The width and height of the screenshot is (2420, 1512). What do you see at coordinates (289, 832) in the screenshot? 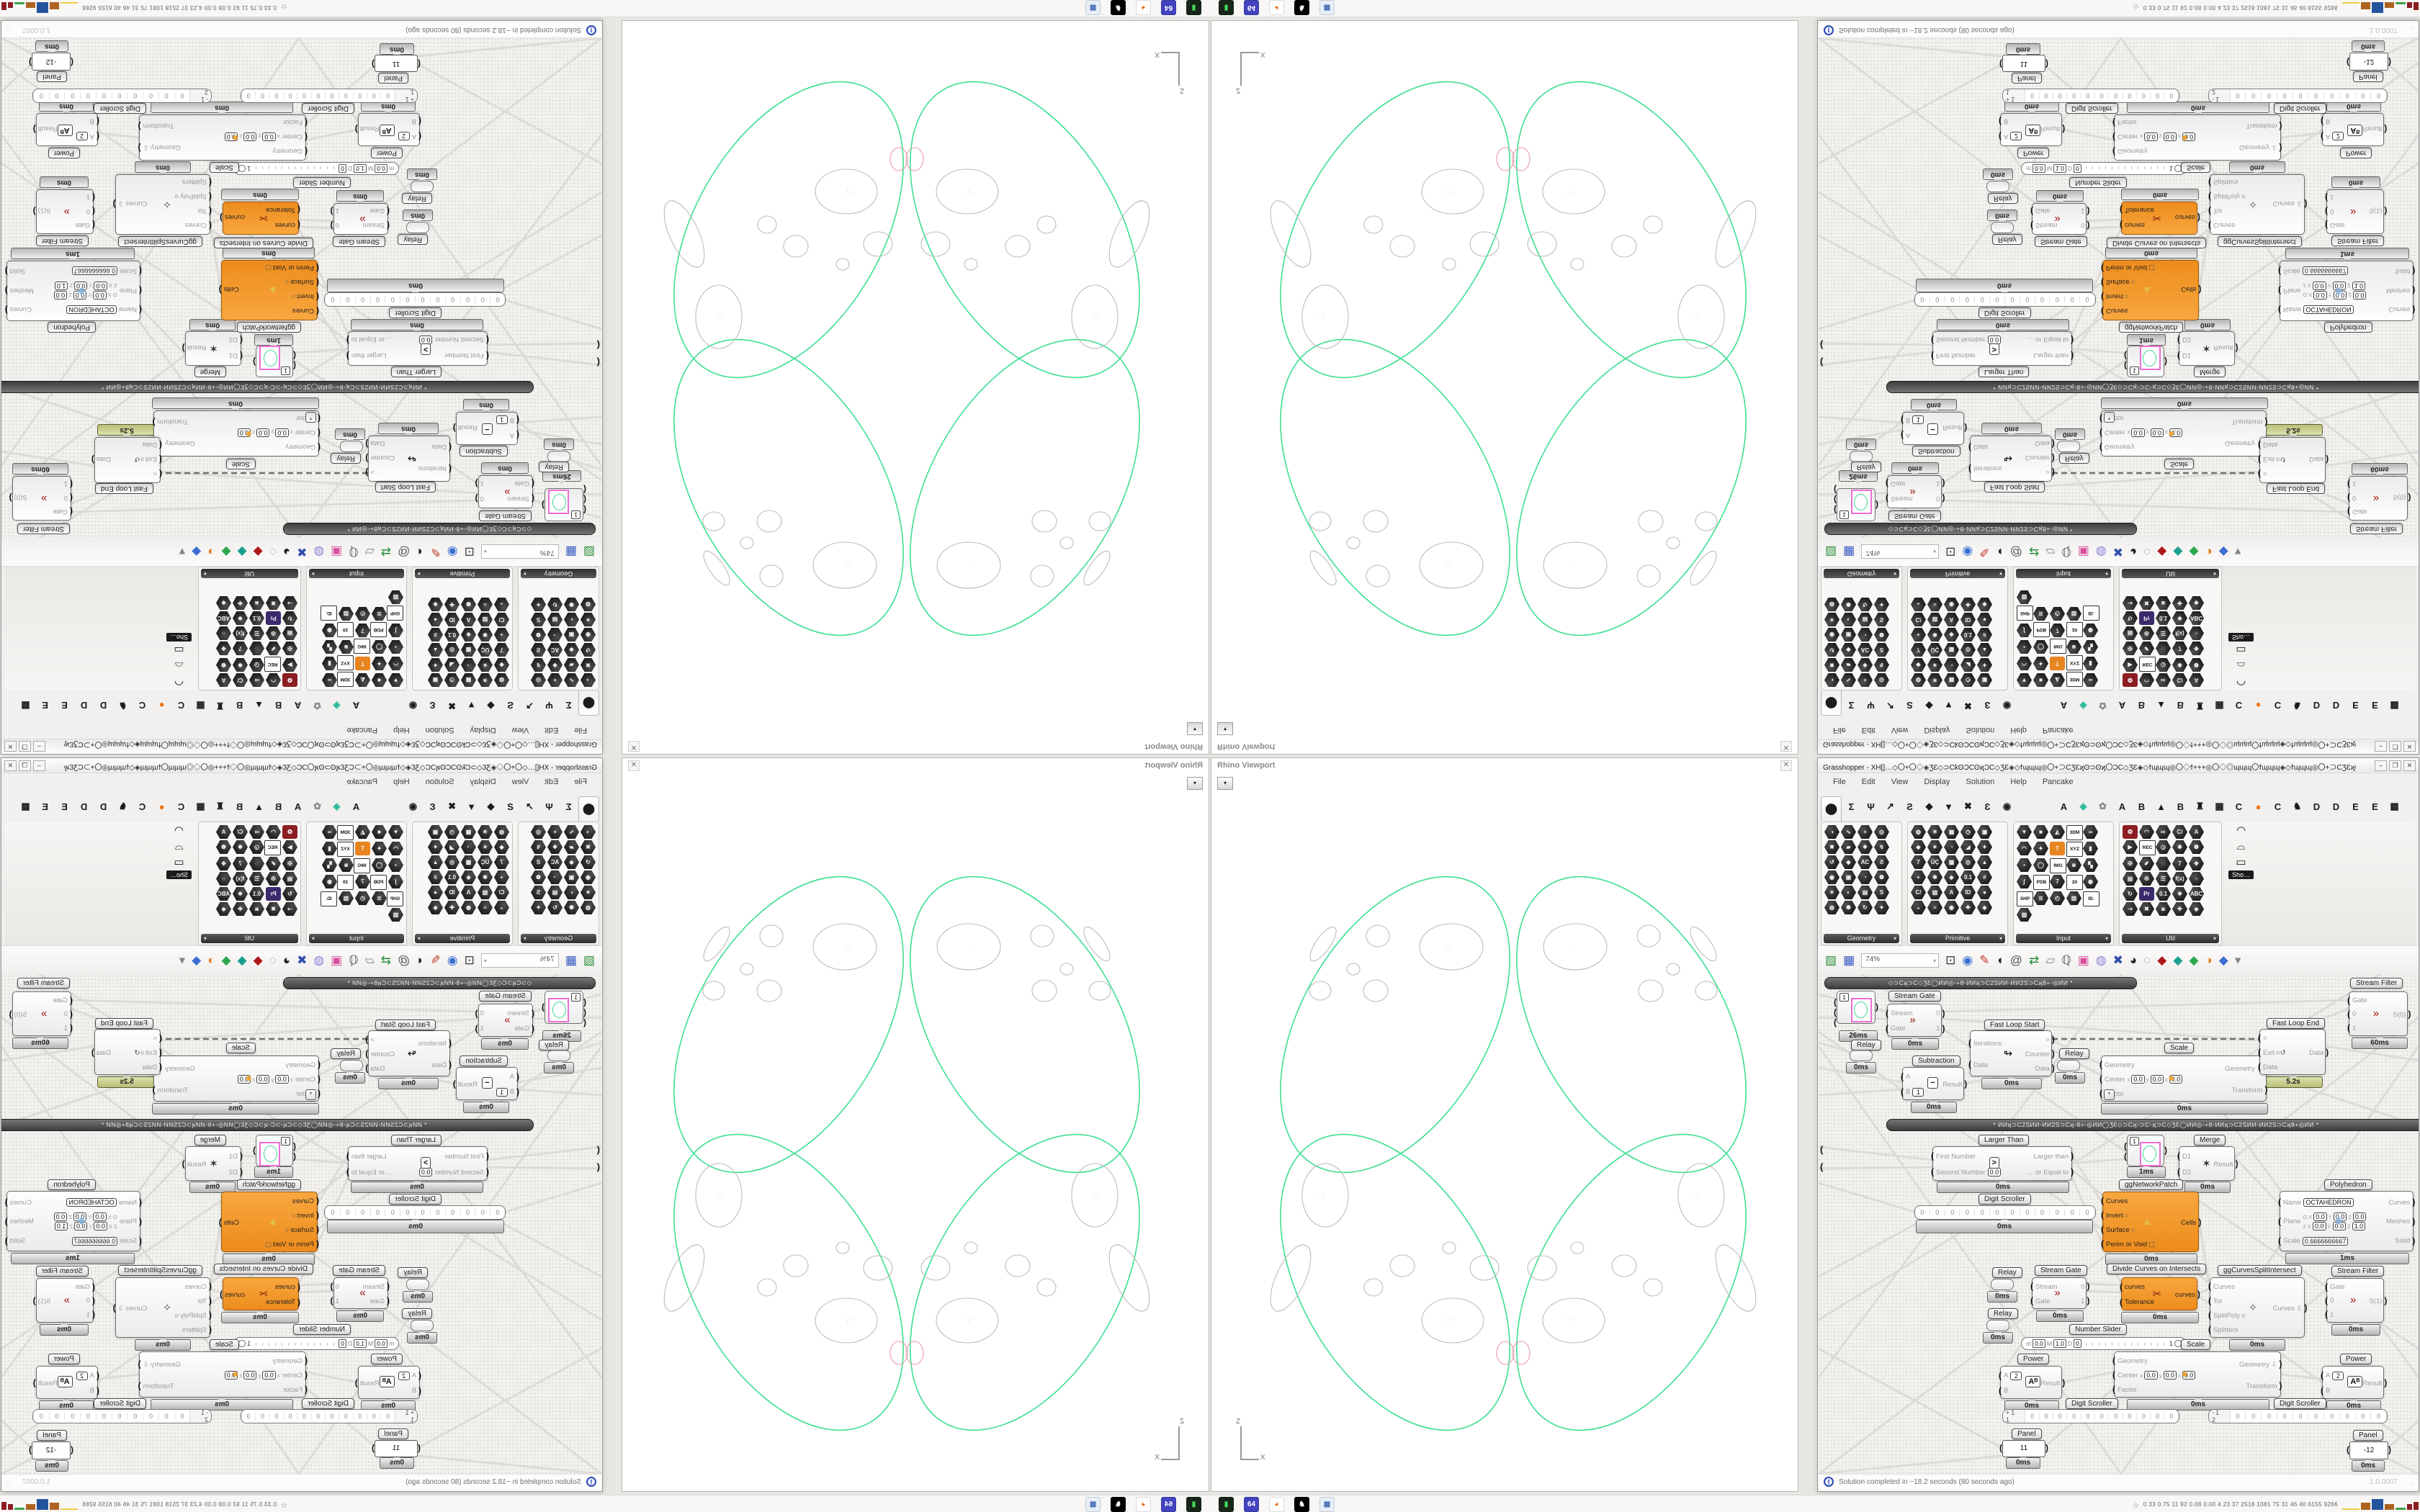
I see `palette-icon: ❂` at bounding box center [289, 832].